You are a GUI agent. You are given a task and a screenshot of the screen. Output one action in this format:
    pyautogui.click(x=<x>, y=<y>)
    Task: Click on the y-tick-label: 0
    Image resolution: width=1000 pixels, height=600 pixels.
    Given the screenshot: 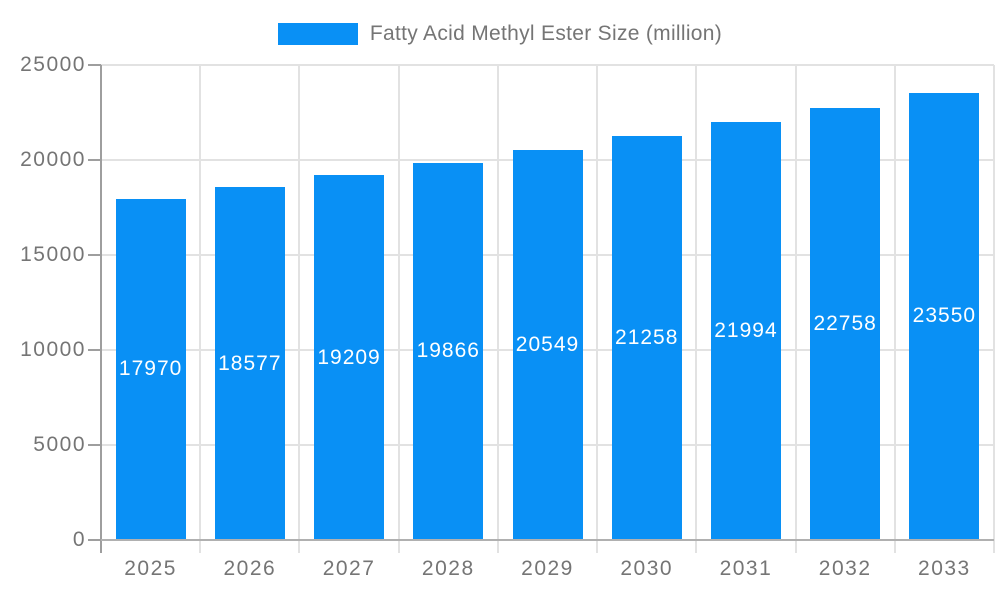 What is the action you would take?
    pyautogui.click(x=79, y=539)
    